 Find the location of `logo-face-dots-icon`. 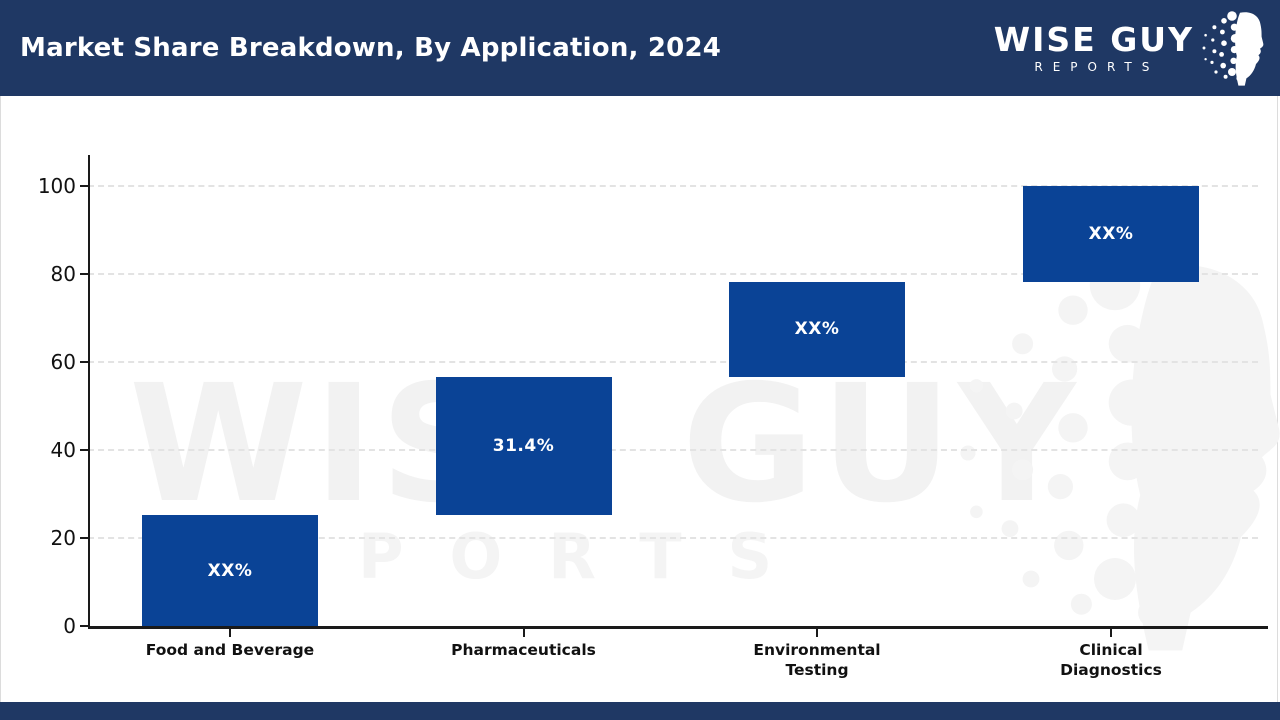

logo-face-dots-icon is located at coordinates (1233, 48).